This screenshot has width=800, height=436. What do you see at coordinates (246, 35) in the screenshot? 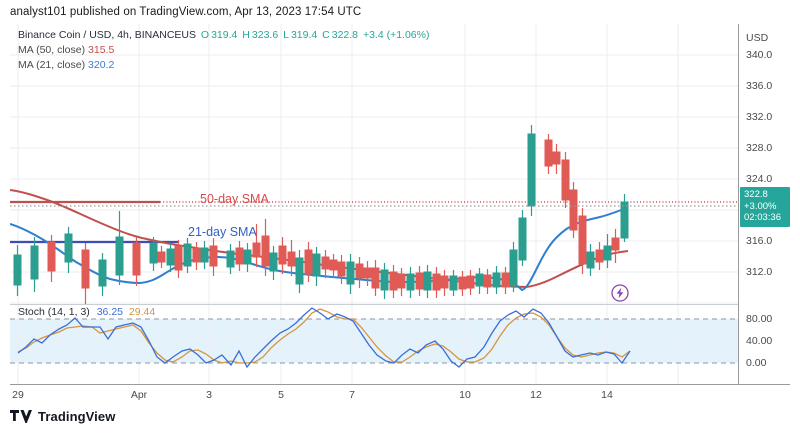
I see `legend-high-label: H` at bounding box center [246, 35].